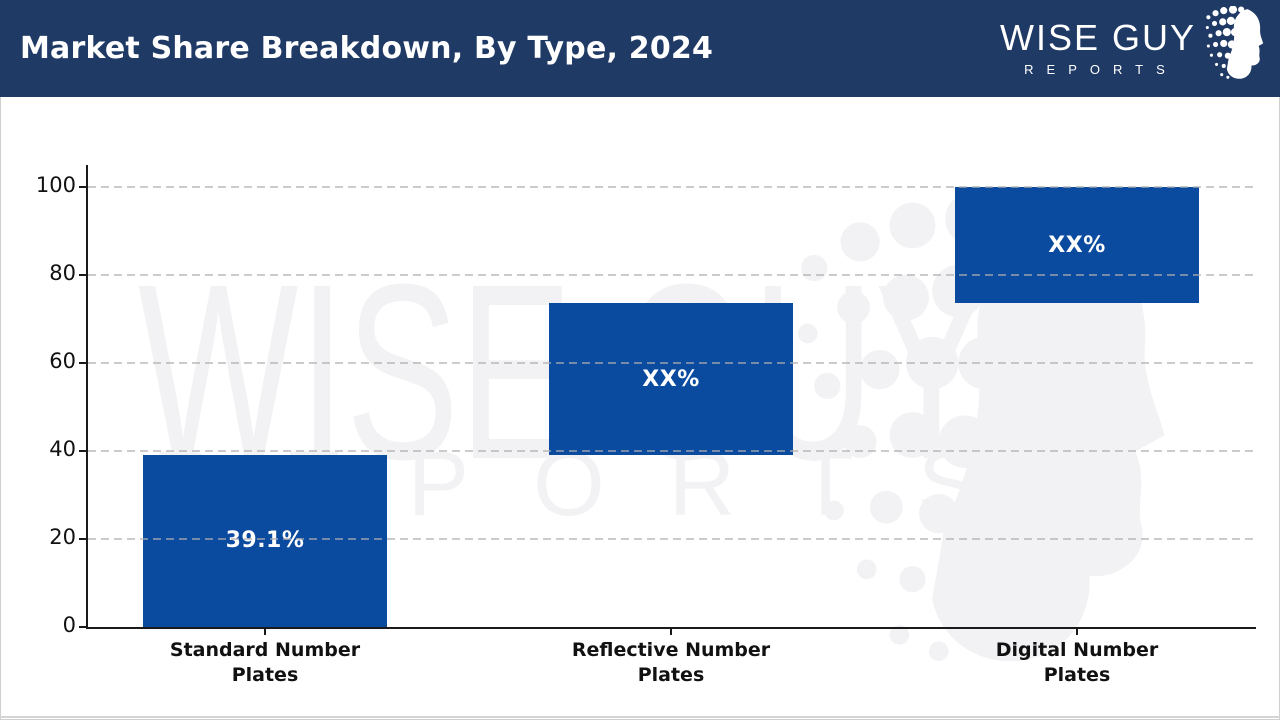 Image resolution: width=1280 pixels, height=720 pixels. Describe the element at coordinates (62, 449) in the screenshot. I see `y-tick-label-40: 40` at that location.